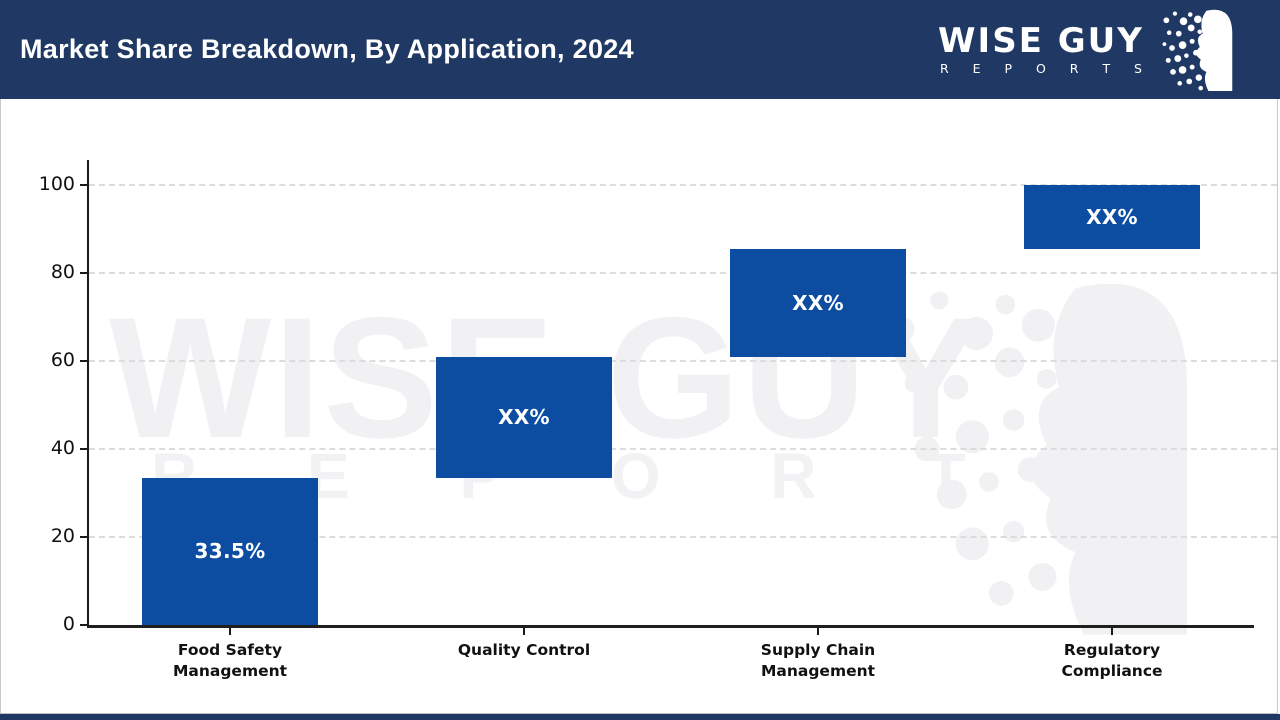 Image resolution: width=1280 pixels, height=720 pixels. What do you see at coordinates (56, 184) in the screenshot?
I see `y-axis-tick-label: 100` at bounding box center [56, 184].